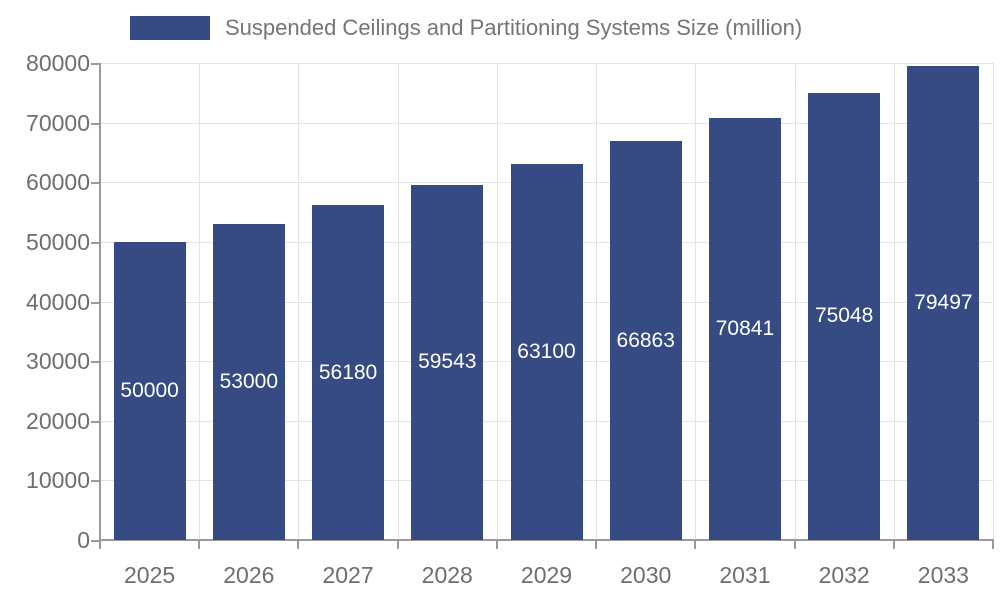 Image resolution: width=1000 pixels, height=600 pixels. Describe the element at coordinates (745, 575) in the screenshot. I see `x-axis-label: 2031` at that location.